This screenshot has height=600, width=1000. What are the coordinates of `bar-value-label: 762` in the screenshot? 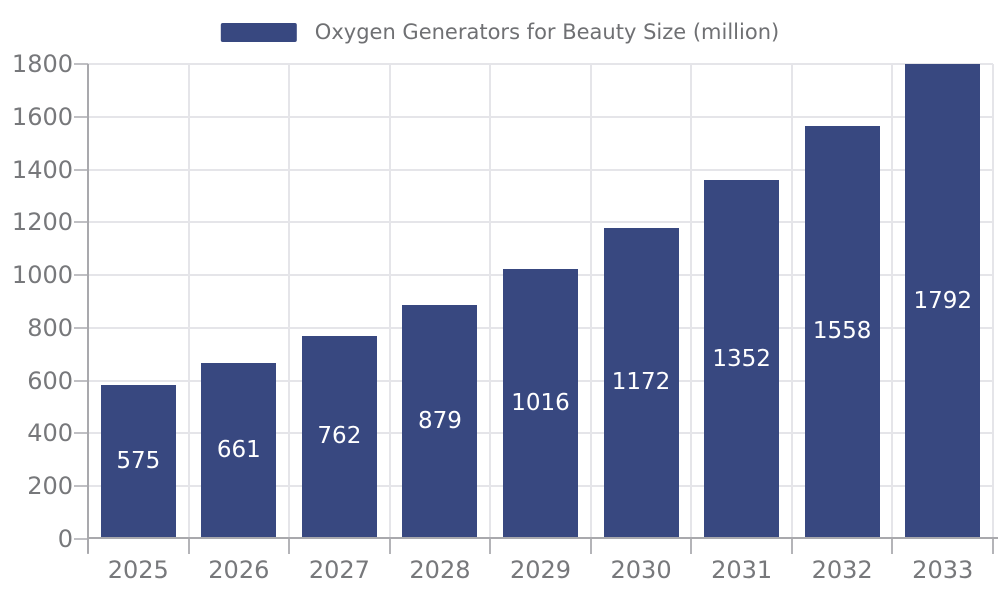 It's located at (339, 436).